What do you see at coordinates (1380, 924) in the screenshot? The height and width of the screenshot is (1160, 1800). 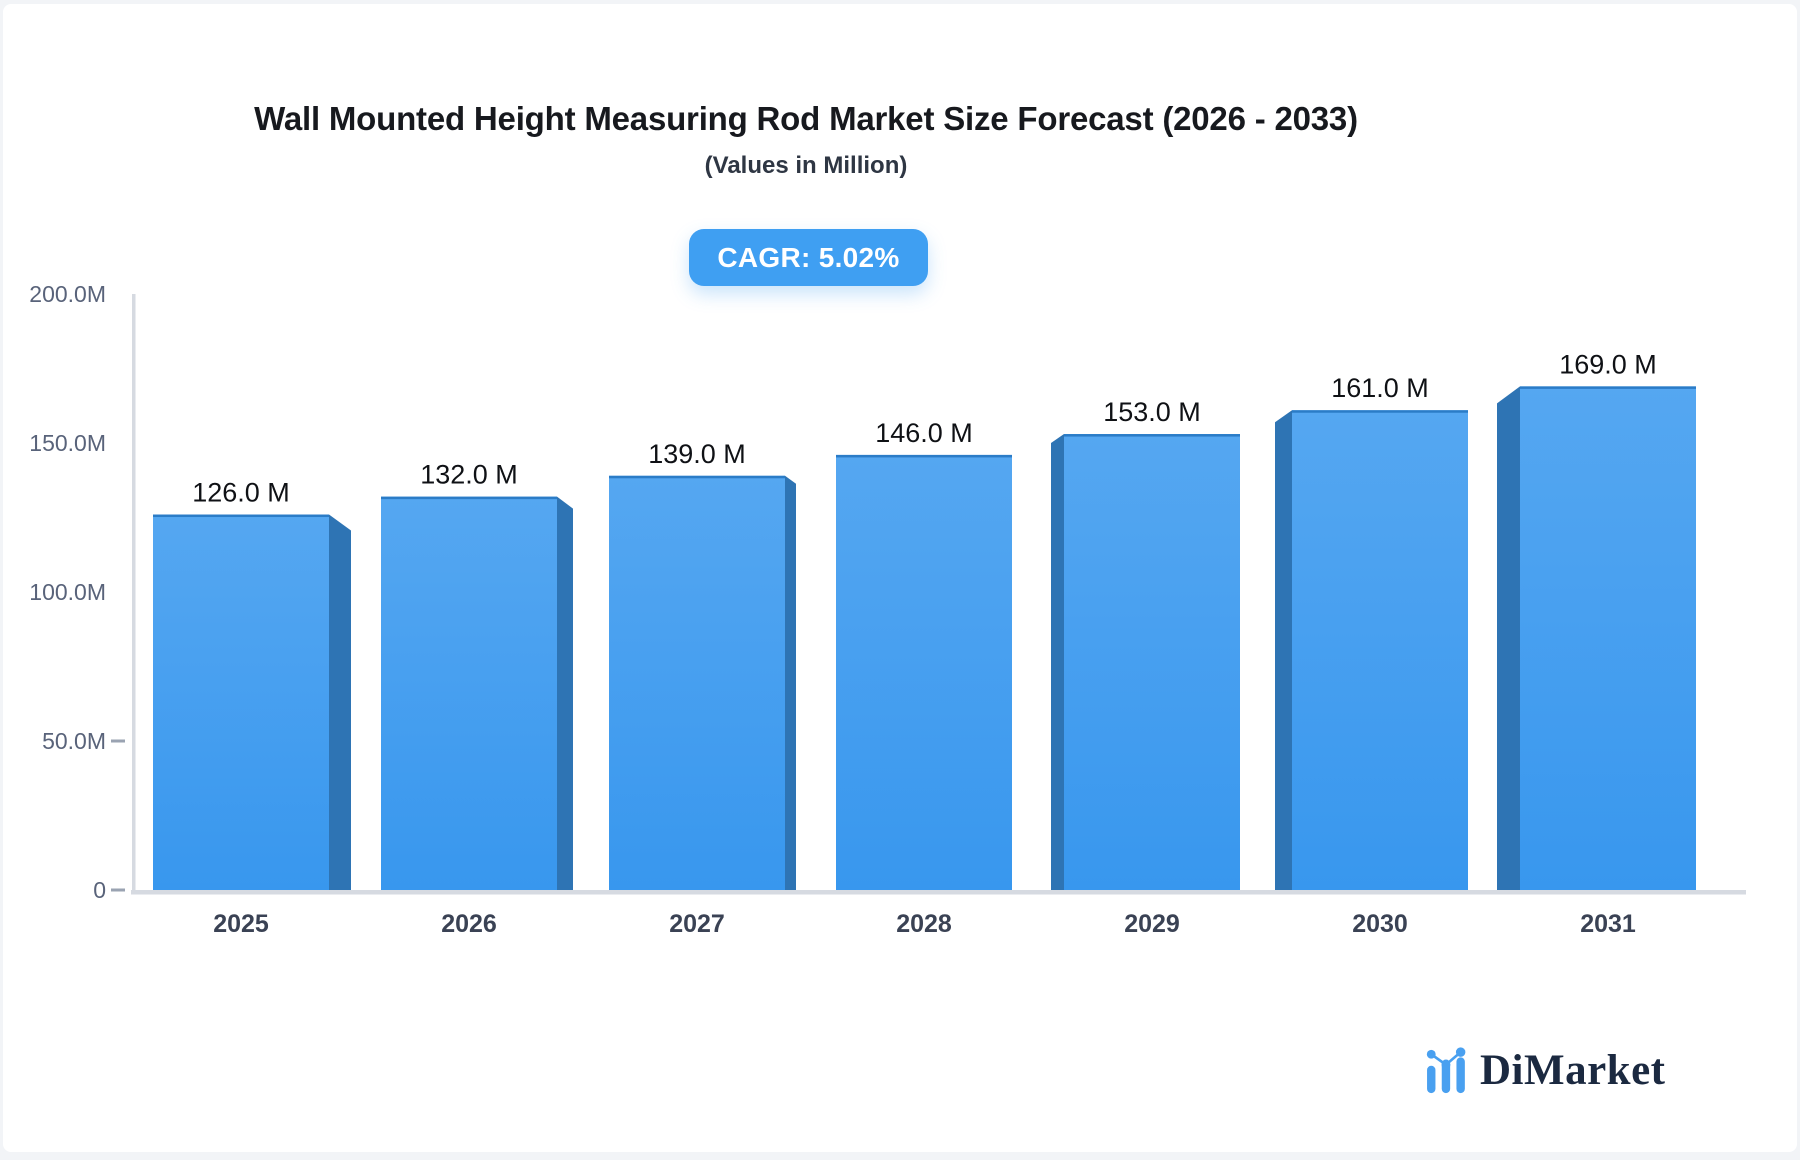 I see `x-axis-label: 2030` at bounding box center [1380, 924].